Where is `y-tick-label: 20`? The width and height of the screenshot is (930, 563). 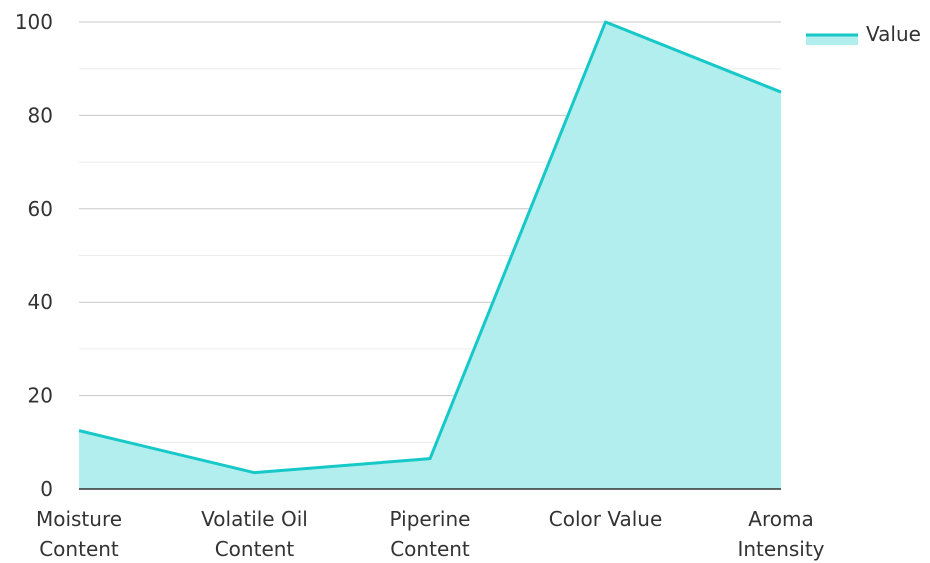
y-tick-label: 20 is located at coordinates (40, 396).